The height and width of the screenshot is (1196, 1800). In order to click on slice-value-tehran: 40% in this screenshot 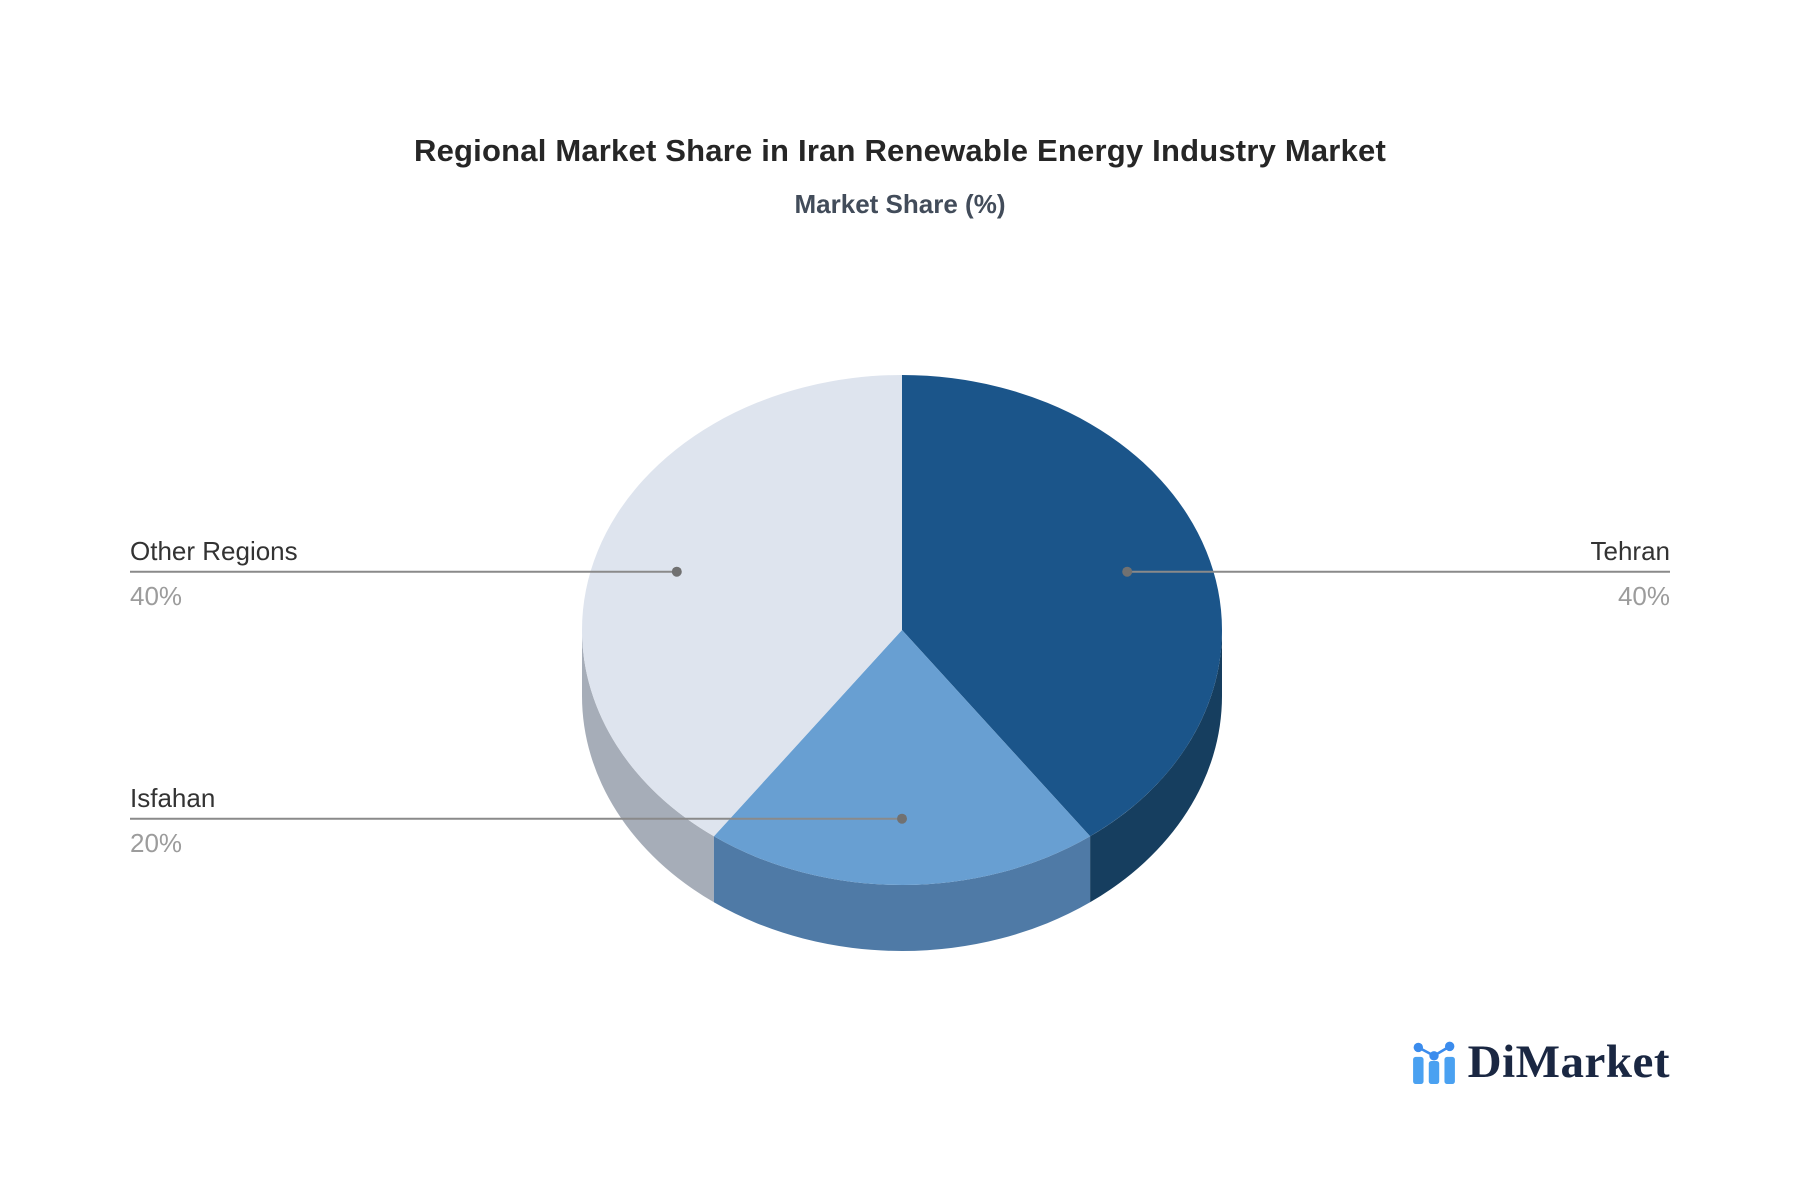, I will do `click(1643, 595)`.